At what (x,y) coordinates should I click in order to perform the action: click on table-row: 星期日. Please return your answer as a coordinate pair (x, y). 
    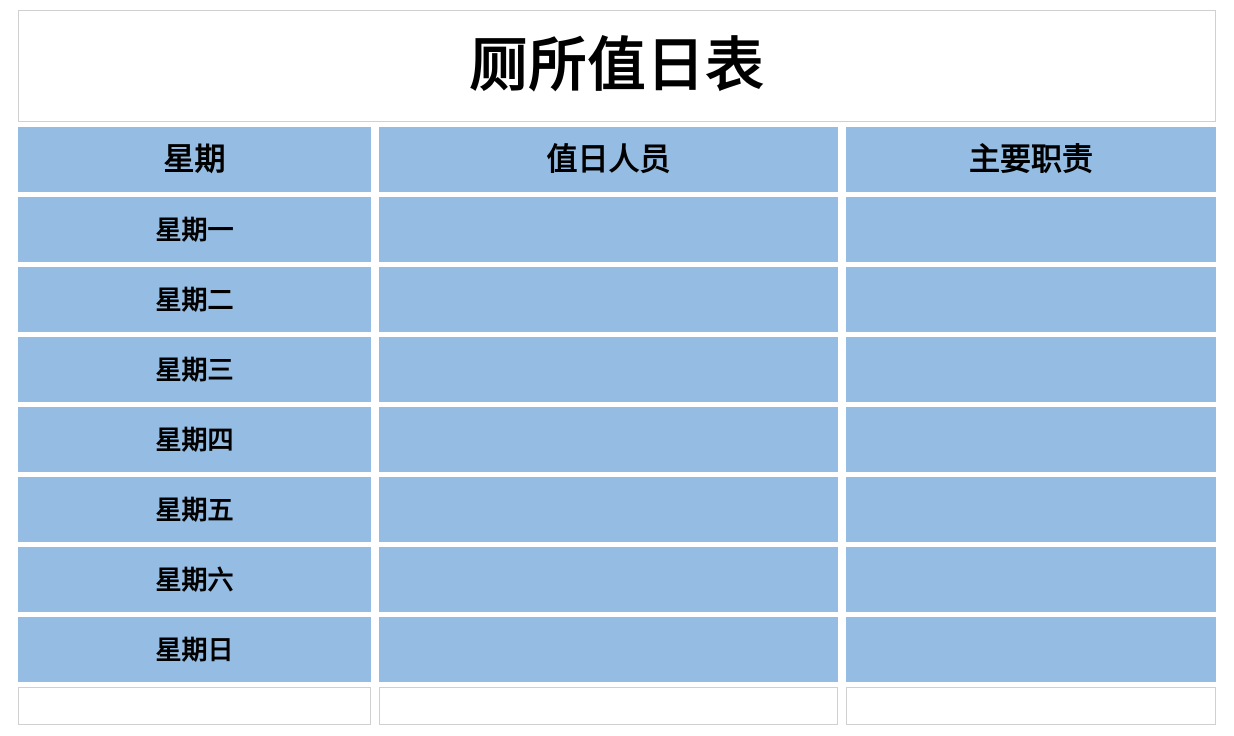
    Looking at the image, I should click on (617, 649).